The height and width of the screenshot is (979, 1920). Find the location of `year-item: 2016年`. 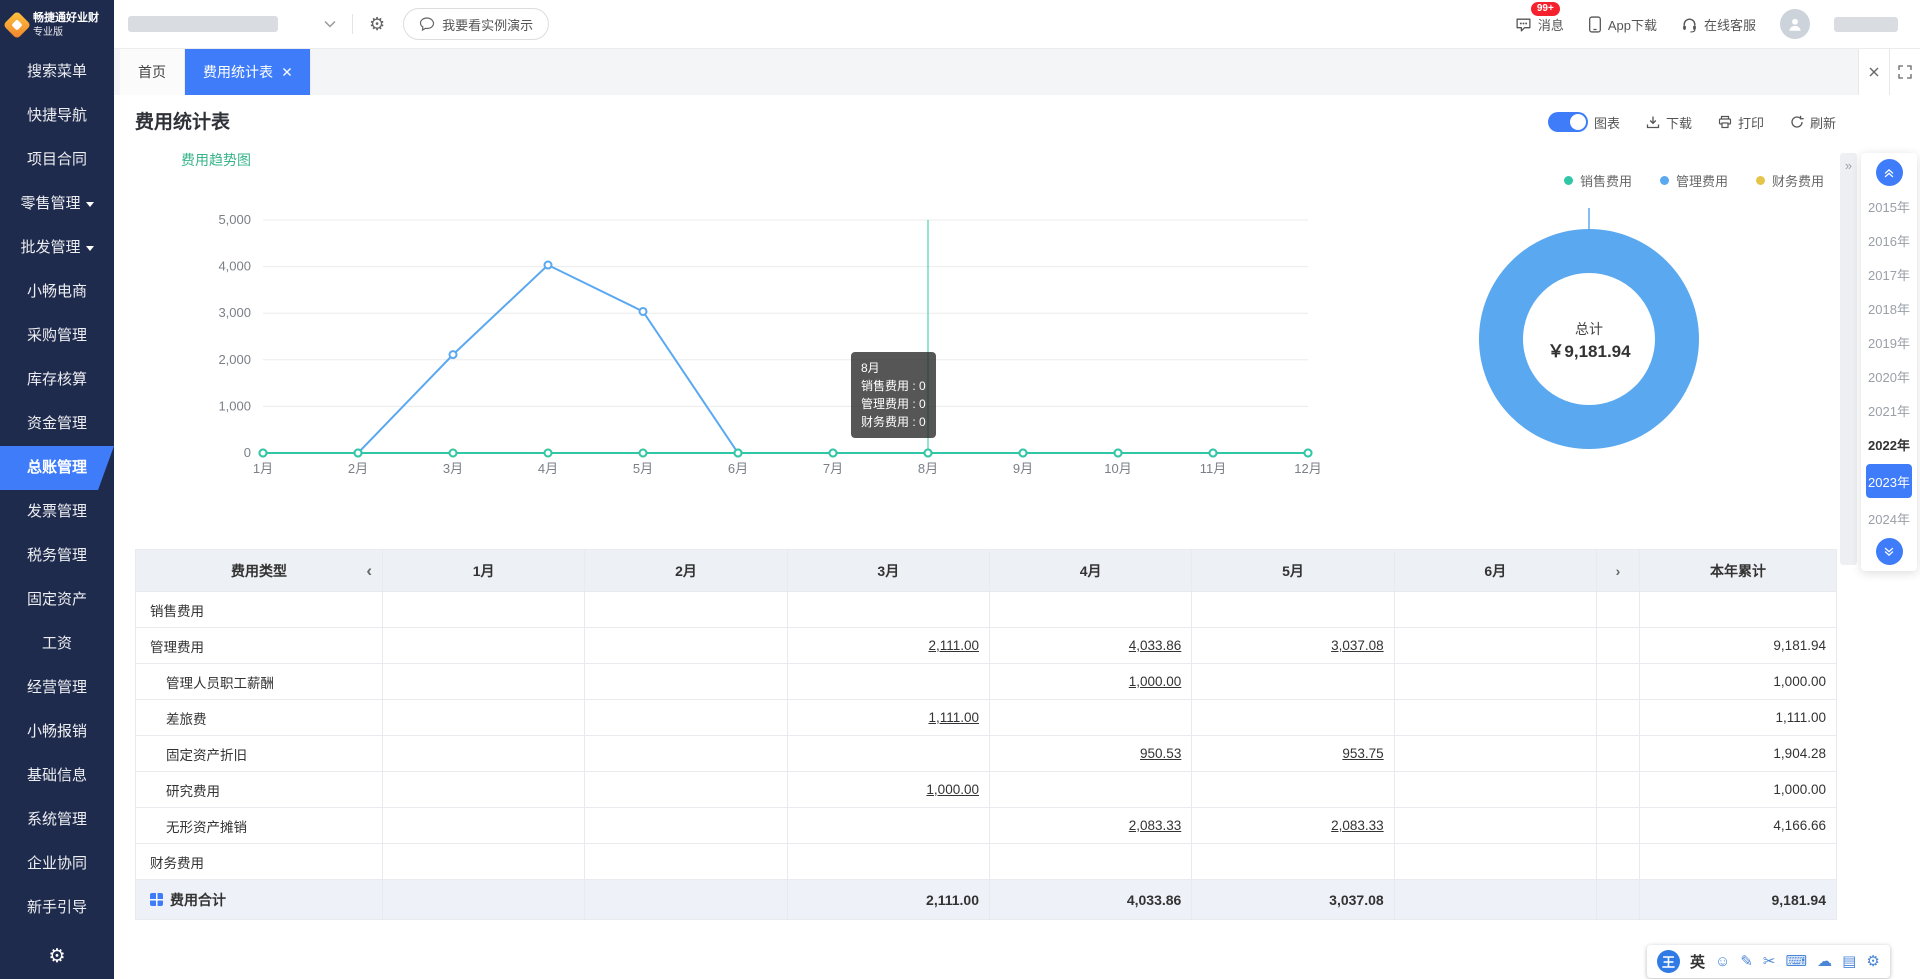

year-item: 2016年 is located at coordinates (1889, 241).